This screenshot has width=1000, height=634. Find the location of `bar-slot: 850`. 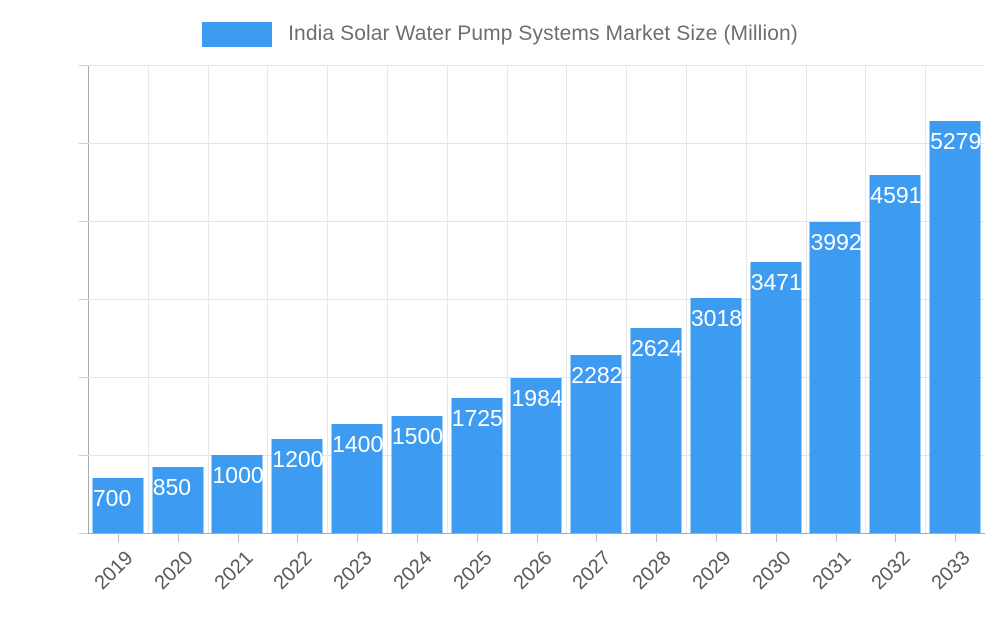

bar-slot: 850 is located at coordinates (178, 299).